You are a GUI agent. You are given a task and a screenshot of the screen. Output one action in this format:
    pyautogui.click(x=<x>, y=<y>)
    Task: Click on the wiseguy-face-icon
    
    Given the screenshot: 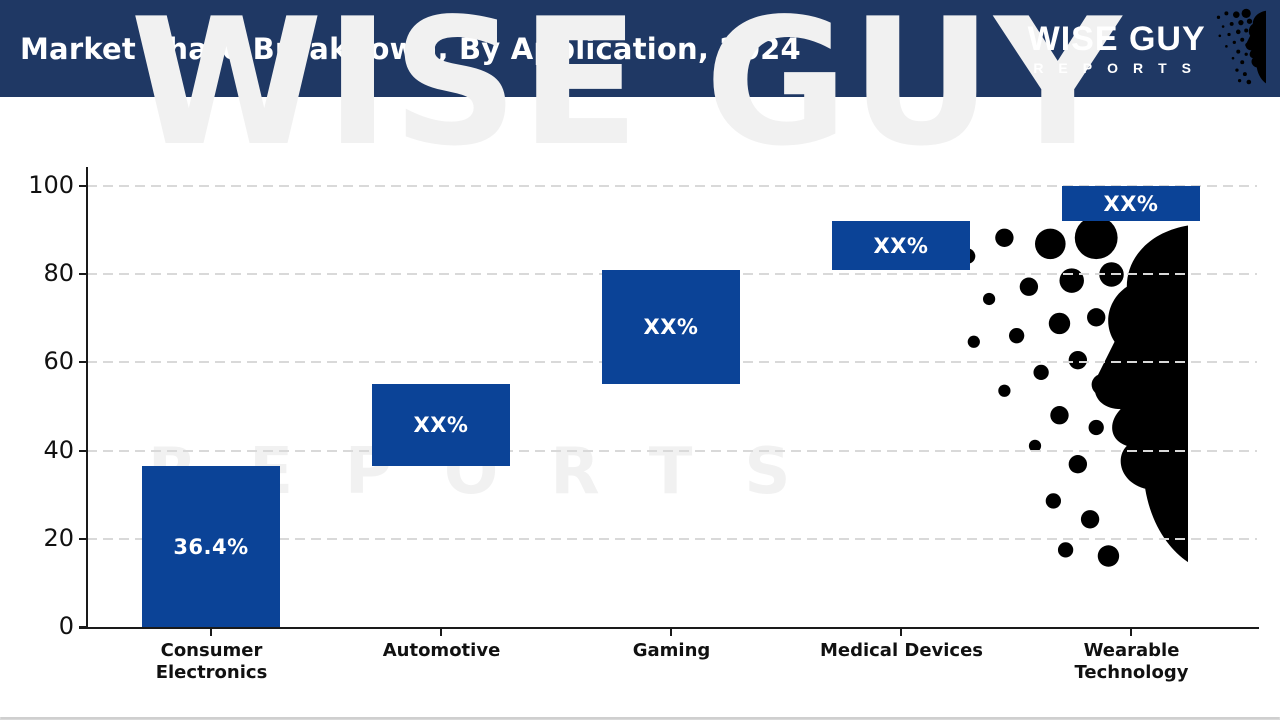 What is the action you would take?
    pyautogui.click(x=1233, y=49)
    